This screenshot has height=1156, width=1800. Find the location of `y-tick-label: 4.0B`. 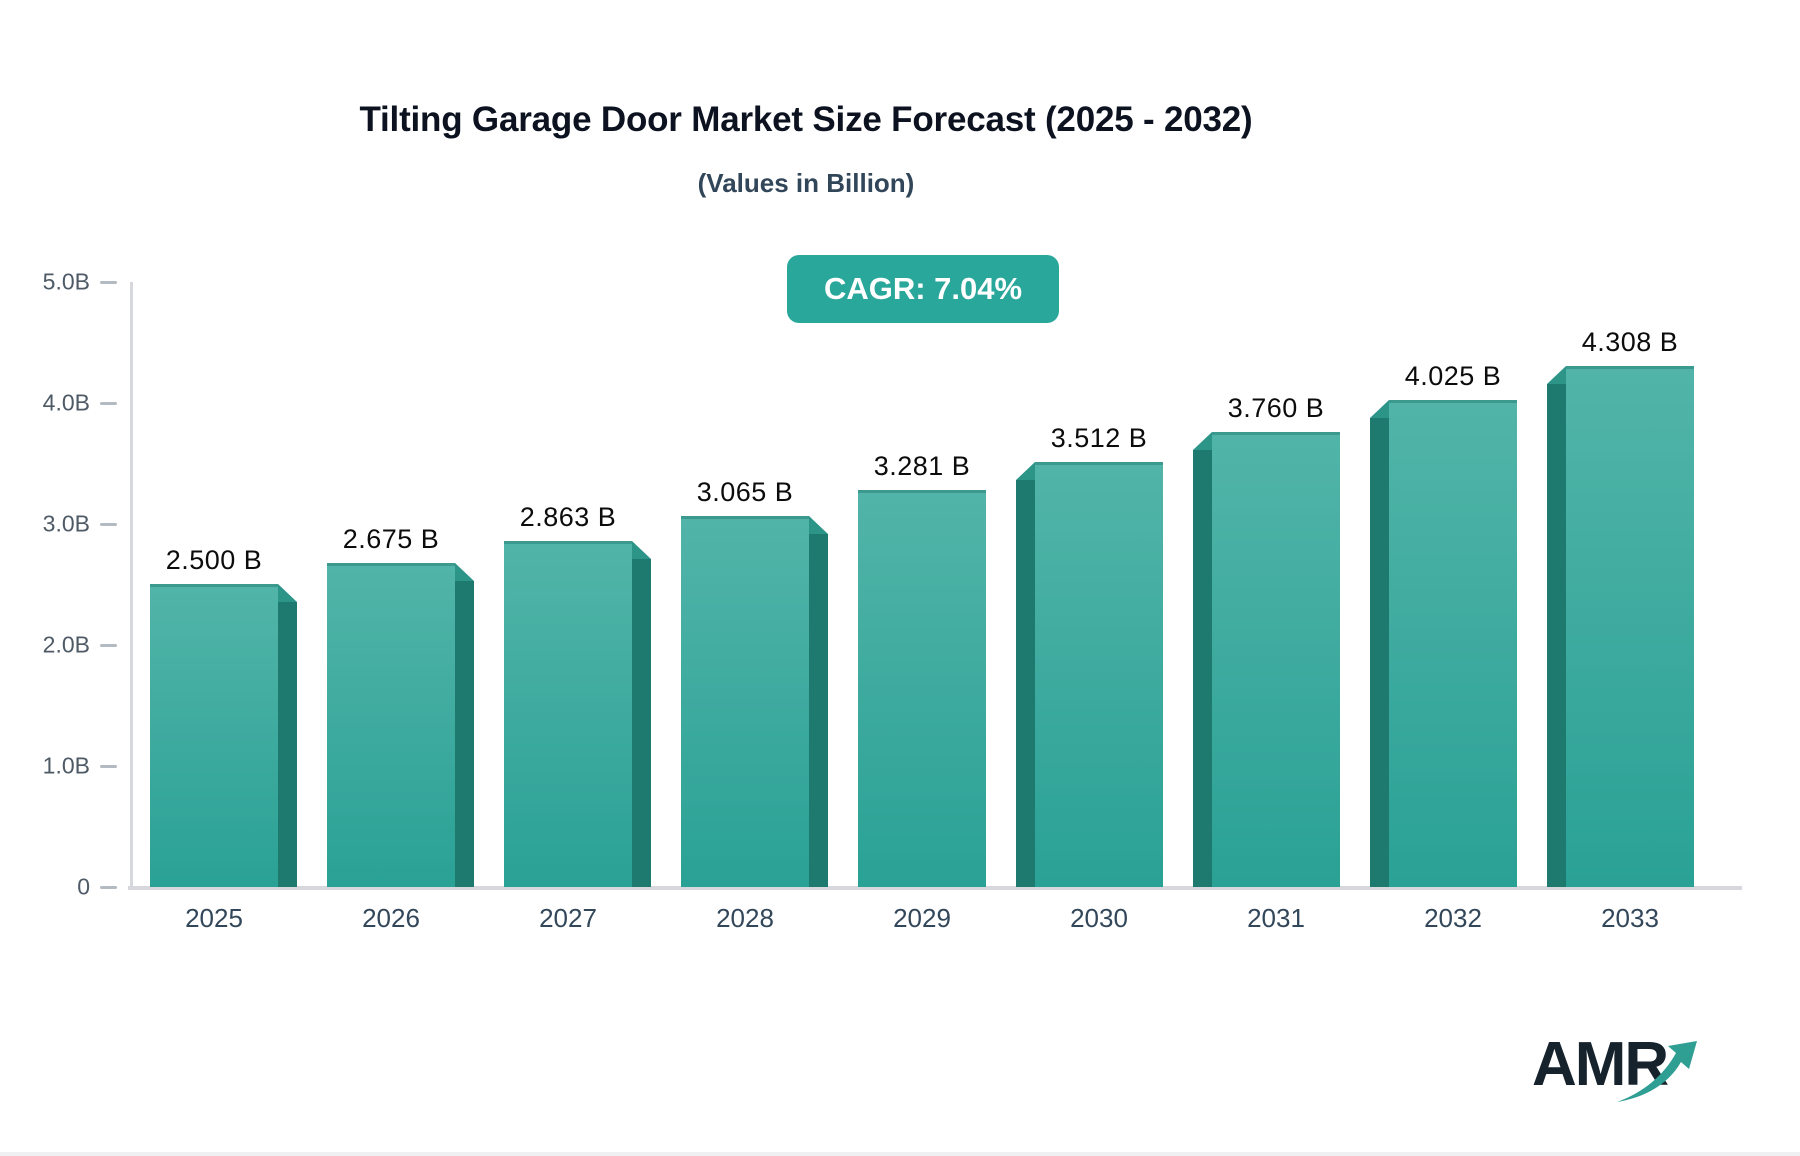

y-tick-label: 4.0B is located at coordinates (66, 402).